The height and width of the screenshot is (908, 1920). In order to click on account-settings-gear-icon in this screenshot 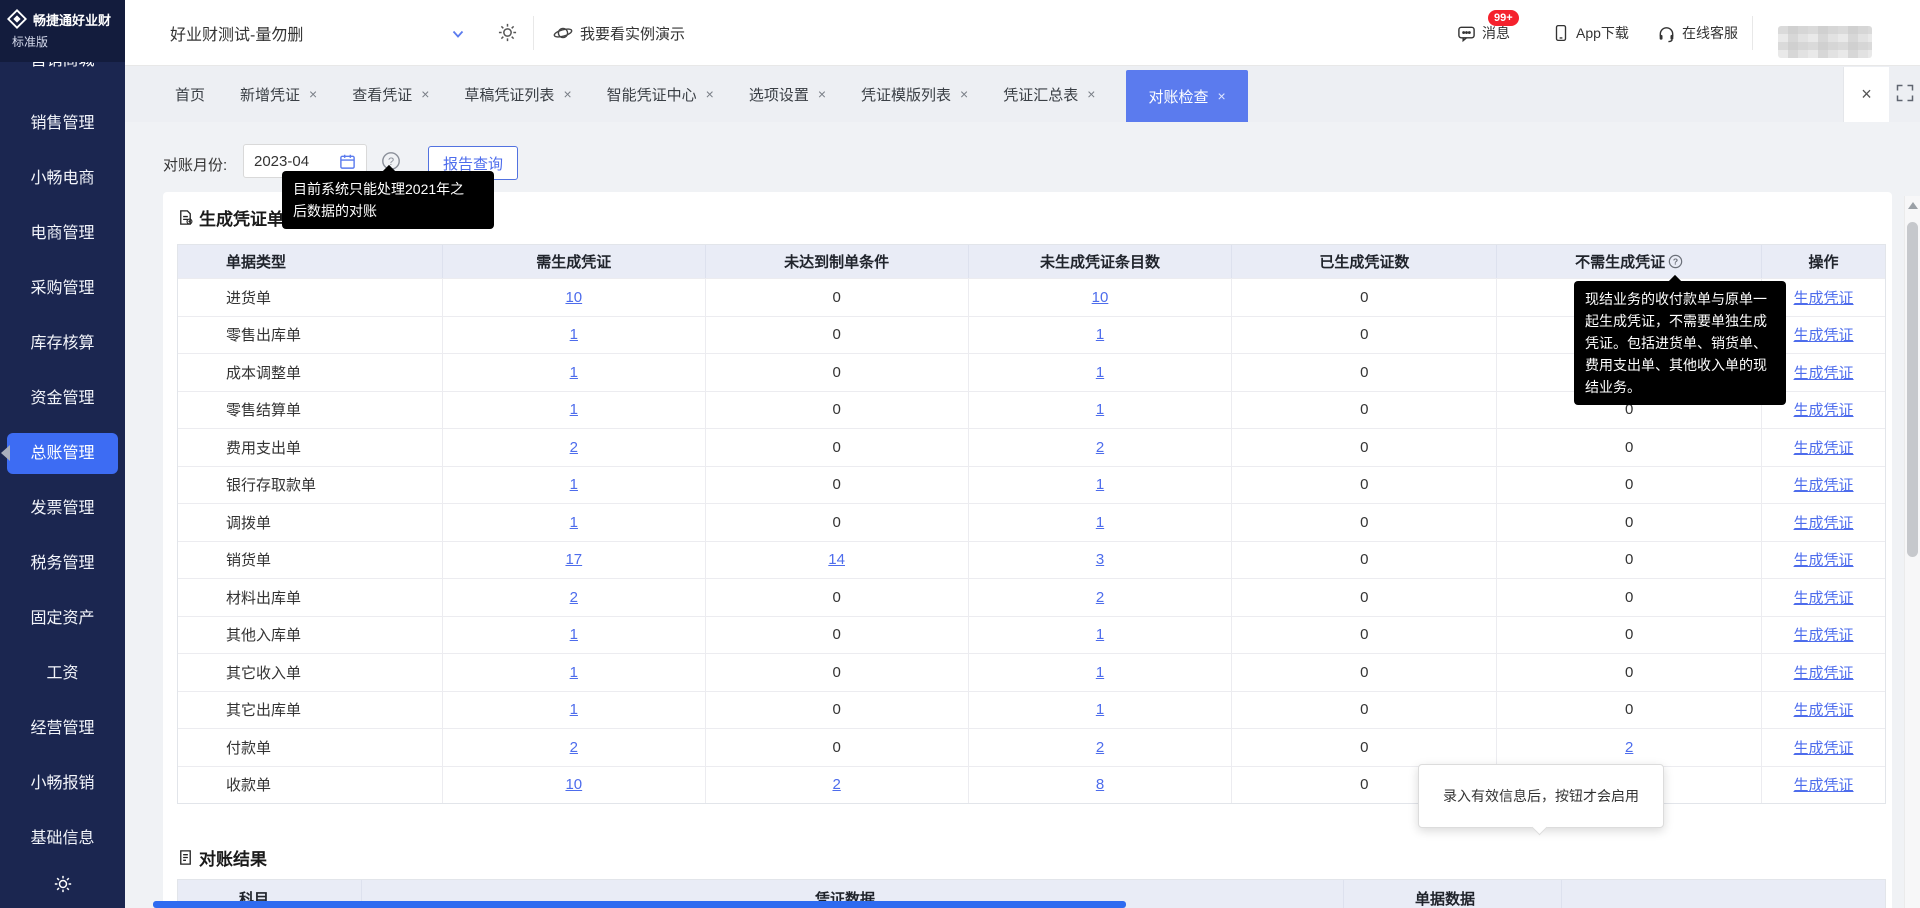, I will do `click(507, 32)`.